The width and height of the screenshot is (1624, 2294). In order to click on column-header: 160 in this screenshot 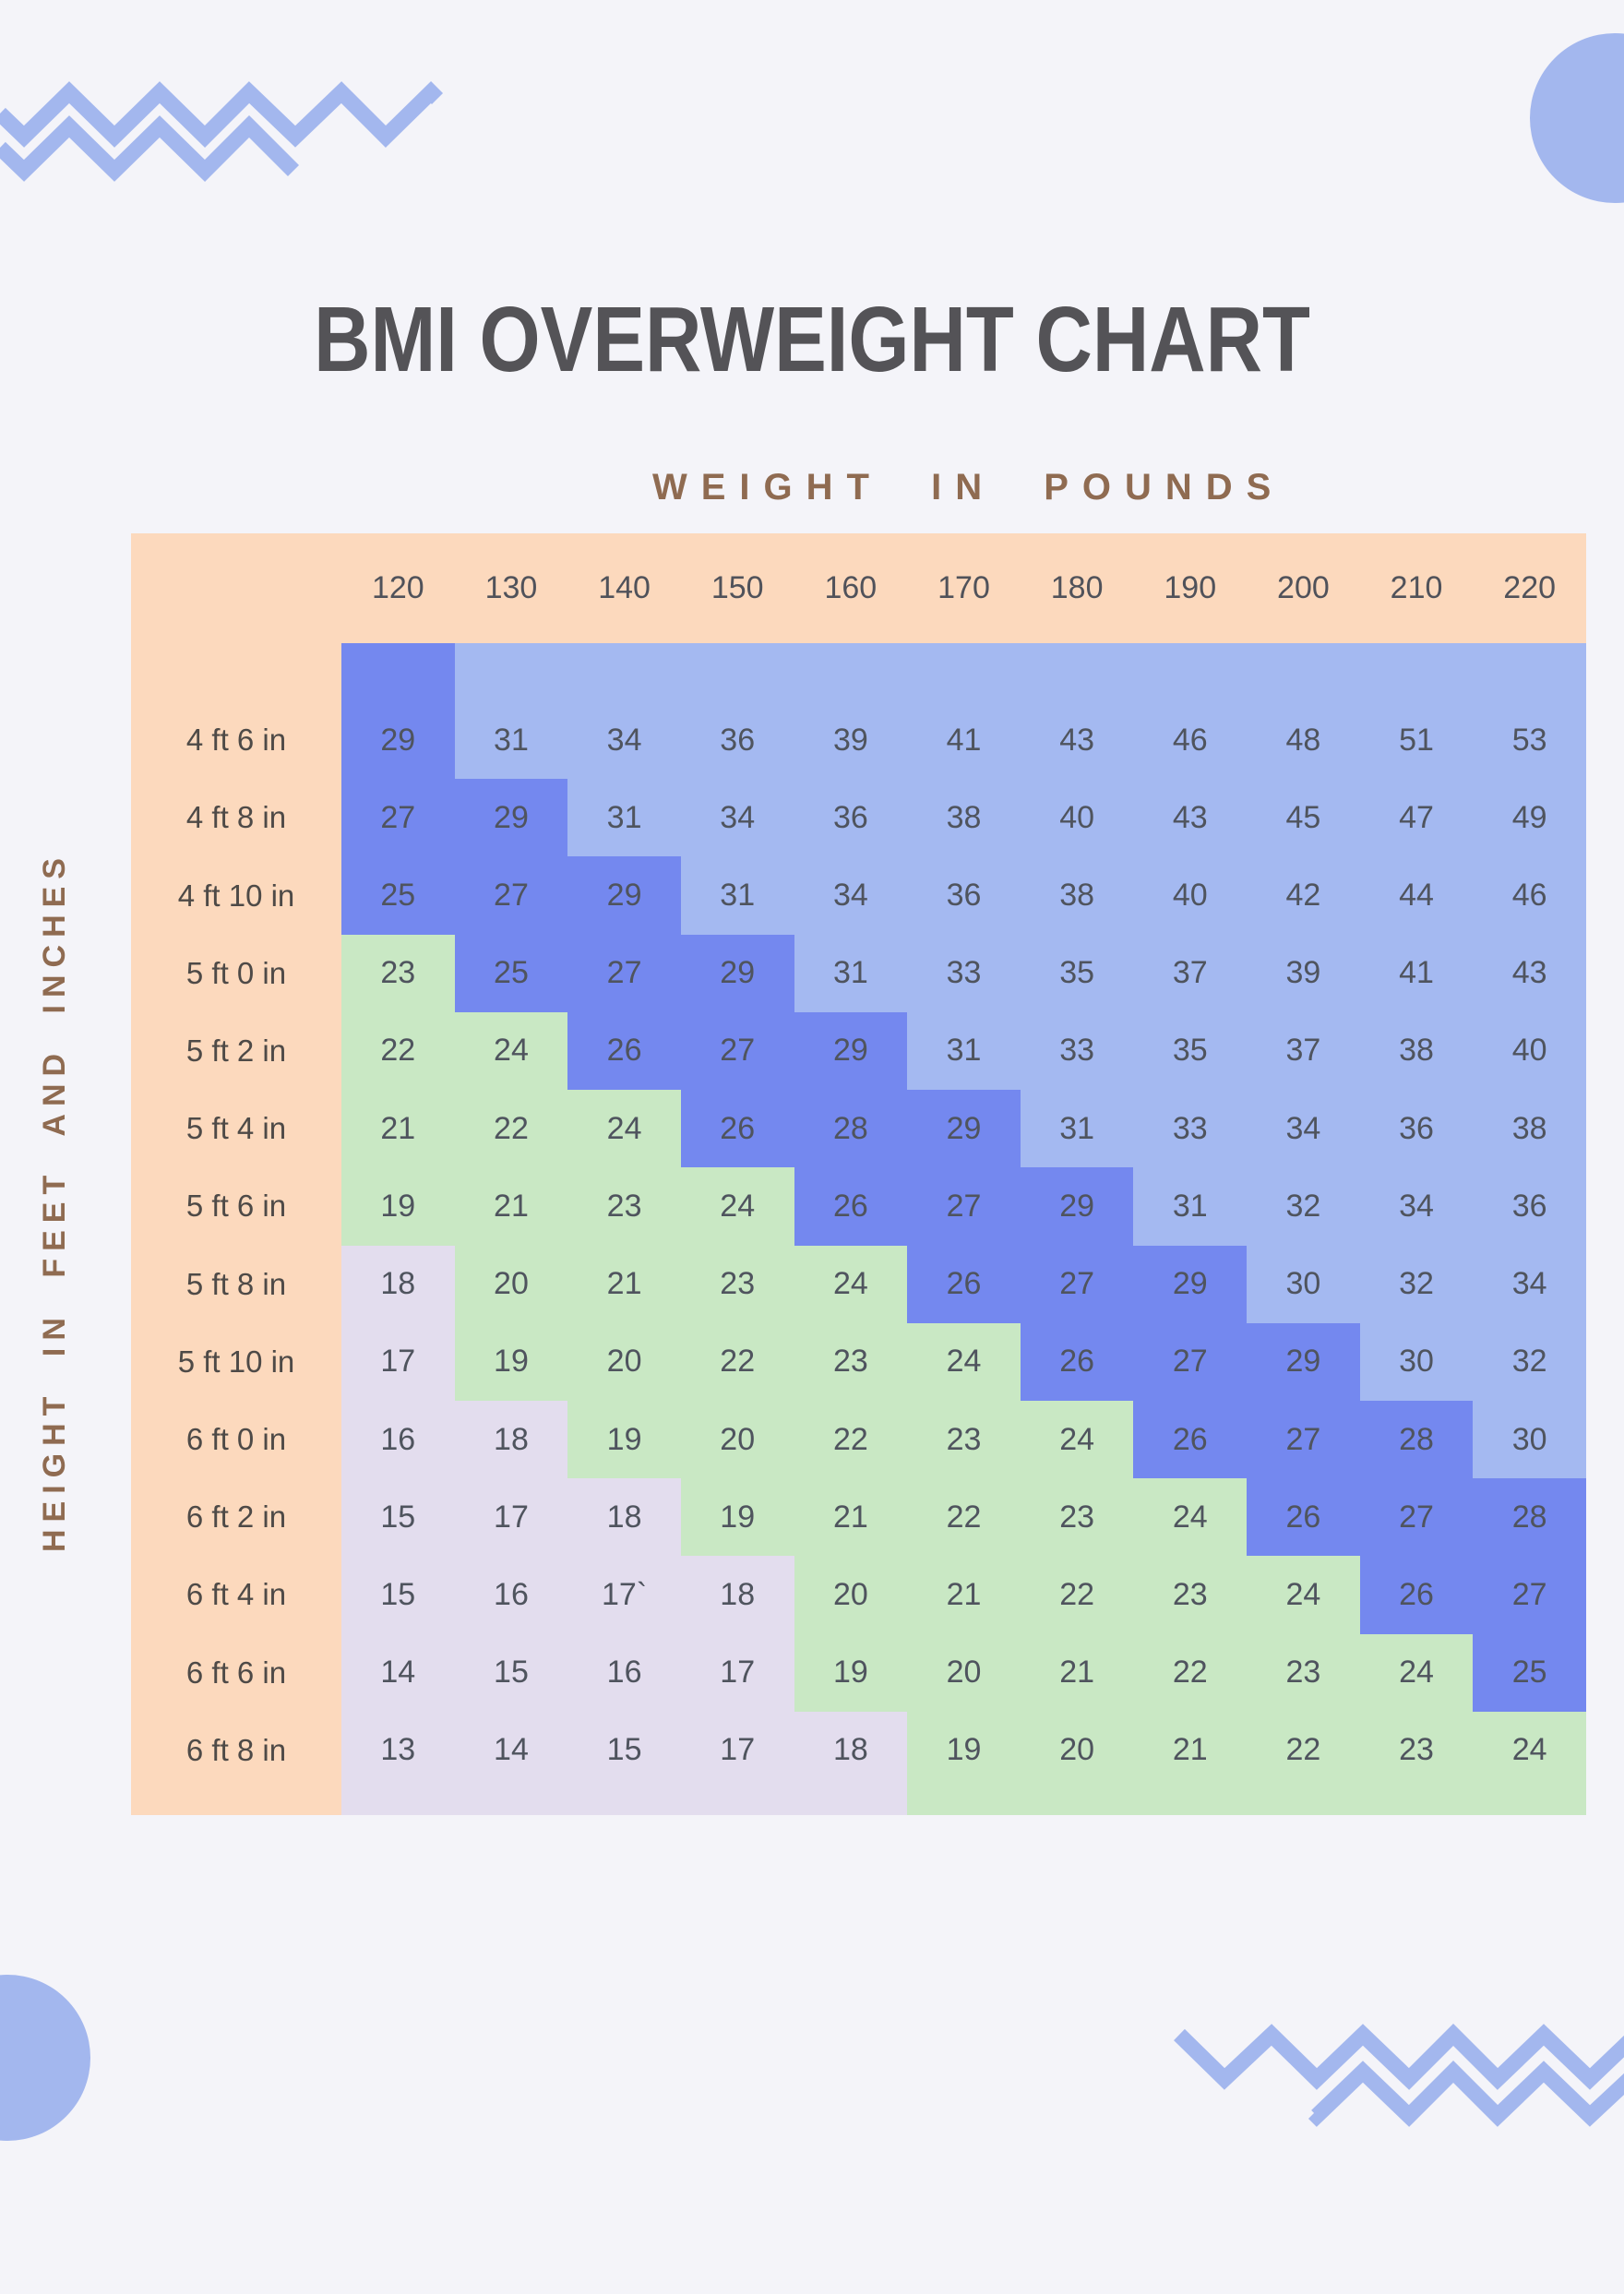, I will do `click(851, 588)`.